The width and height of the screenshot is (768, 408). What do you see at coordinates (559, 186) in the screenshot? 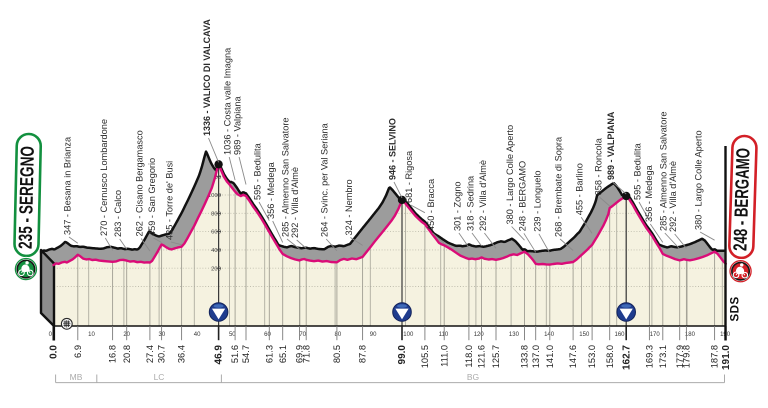
I see `svg-text: 268 - Brembate di Sopra` at bounding box center [559, 186].